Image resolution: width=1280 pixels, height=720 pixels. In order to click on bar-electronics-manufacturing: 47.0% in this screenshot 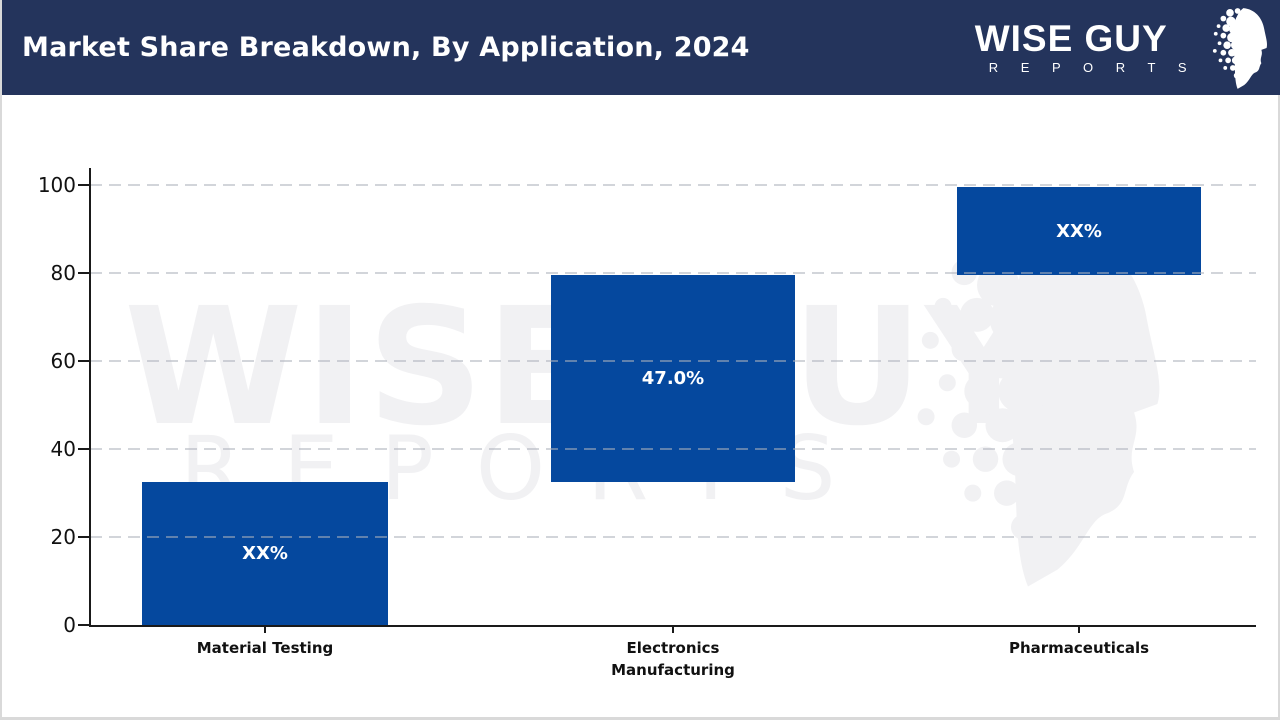, I will do `click(673, 378)`.